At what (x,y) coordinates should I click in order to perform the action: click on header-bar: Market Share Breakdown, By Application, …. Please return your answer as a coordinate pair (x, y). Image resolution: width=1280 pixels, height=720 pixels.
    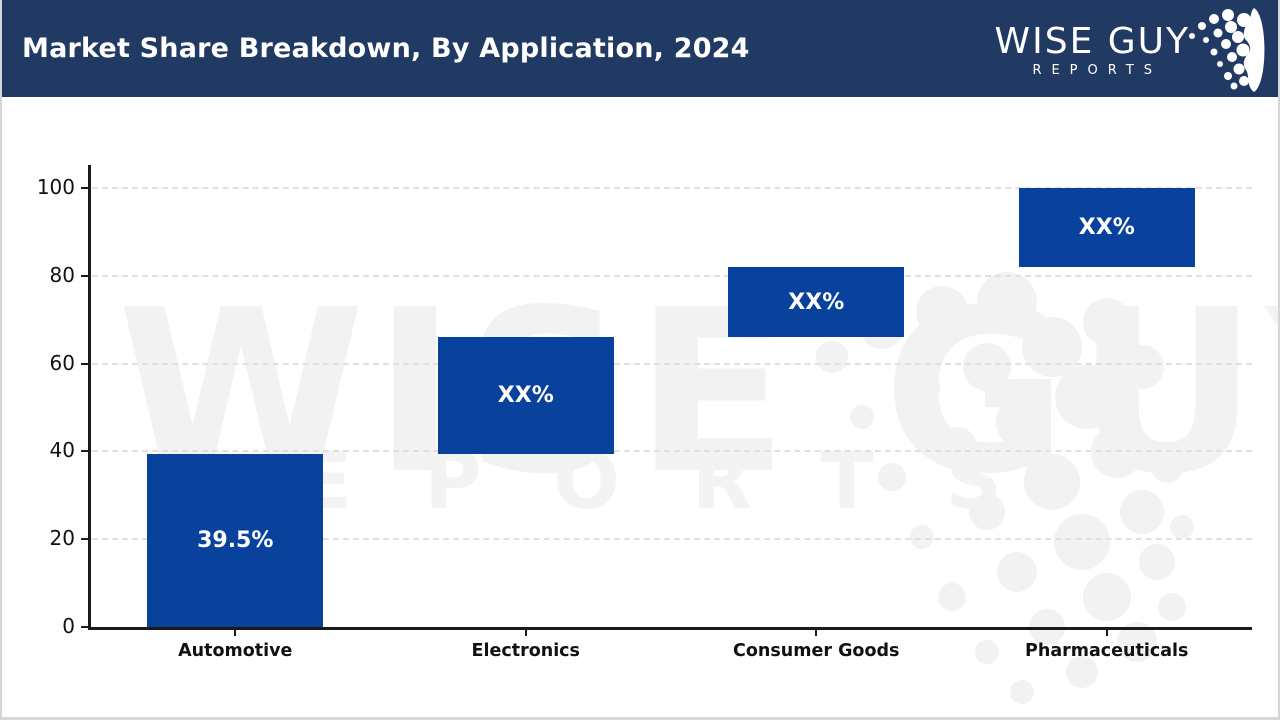
    Looking at the image, I should click on (640, 48).